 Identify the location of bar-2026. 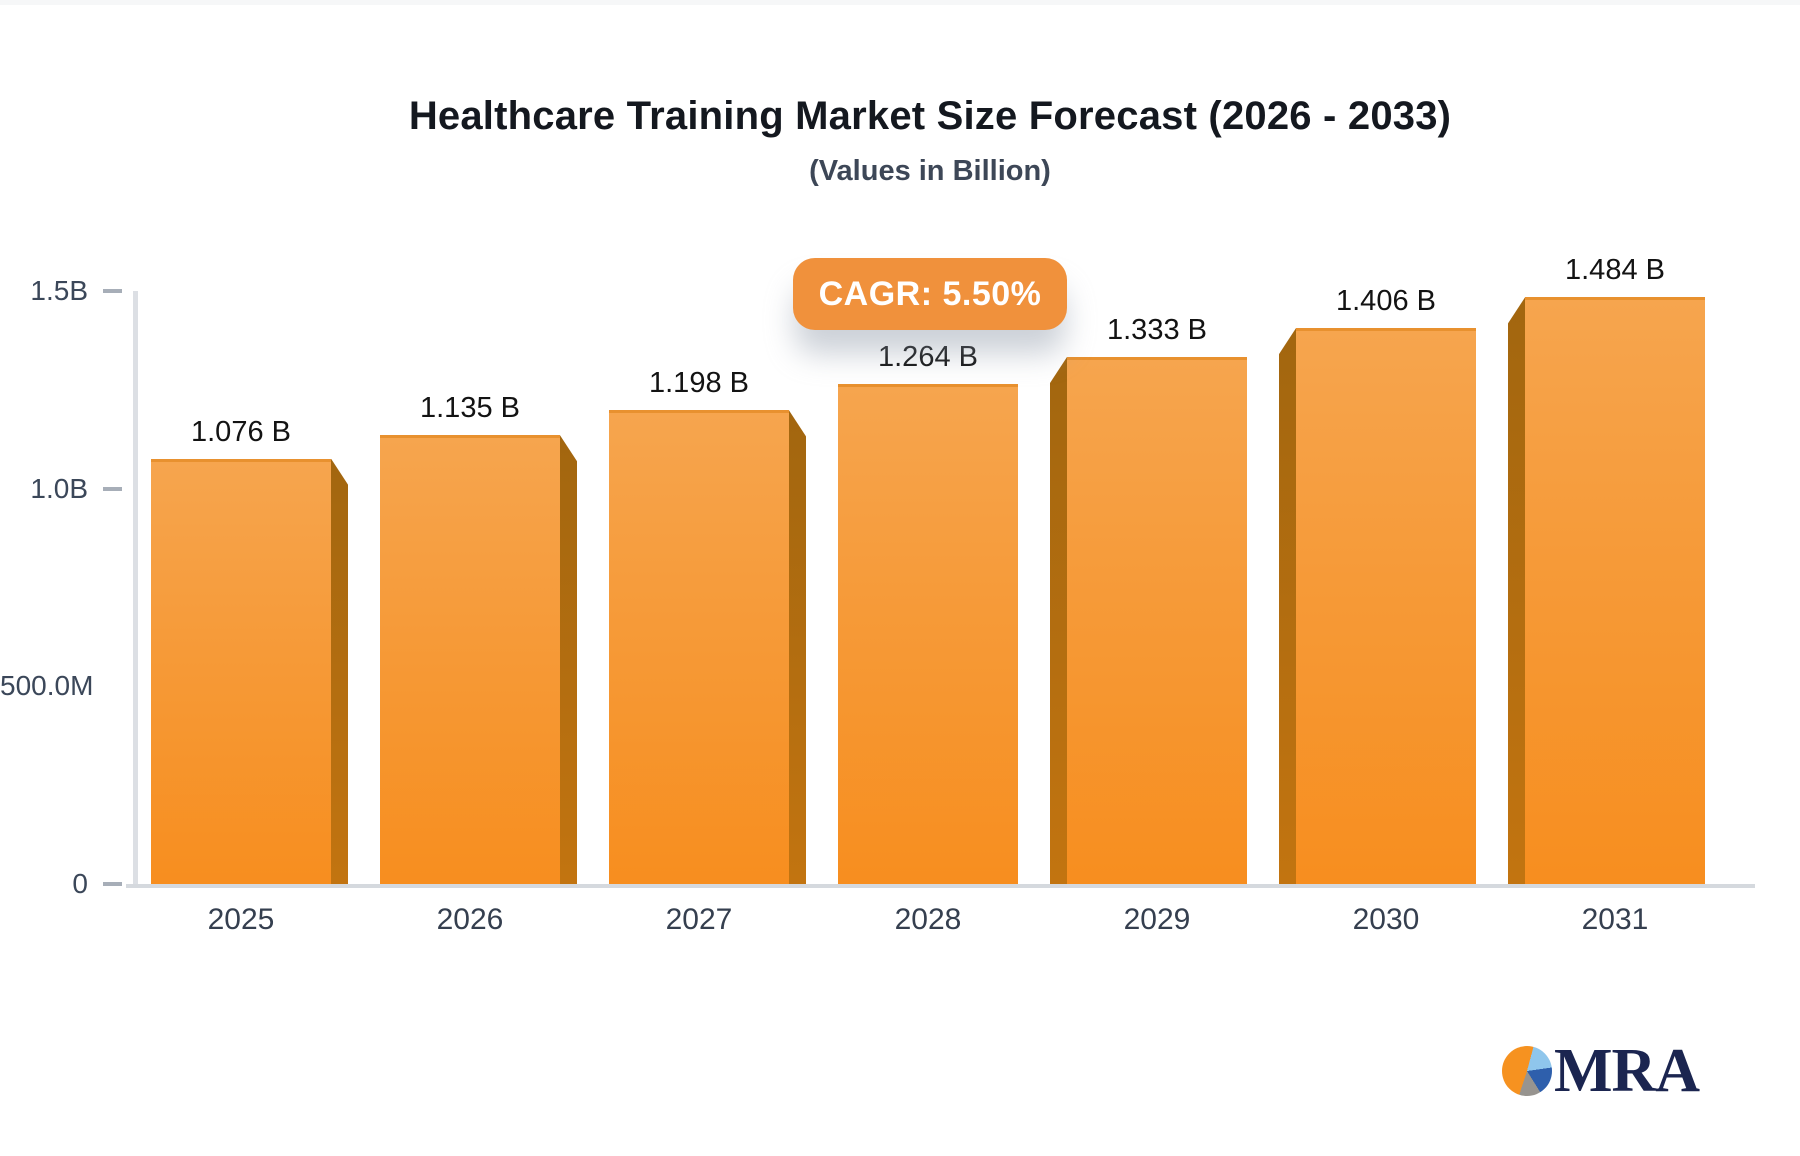
(470, 659).